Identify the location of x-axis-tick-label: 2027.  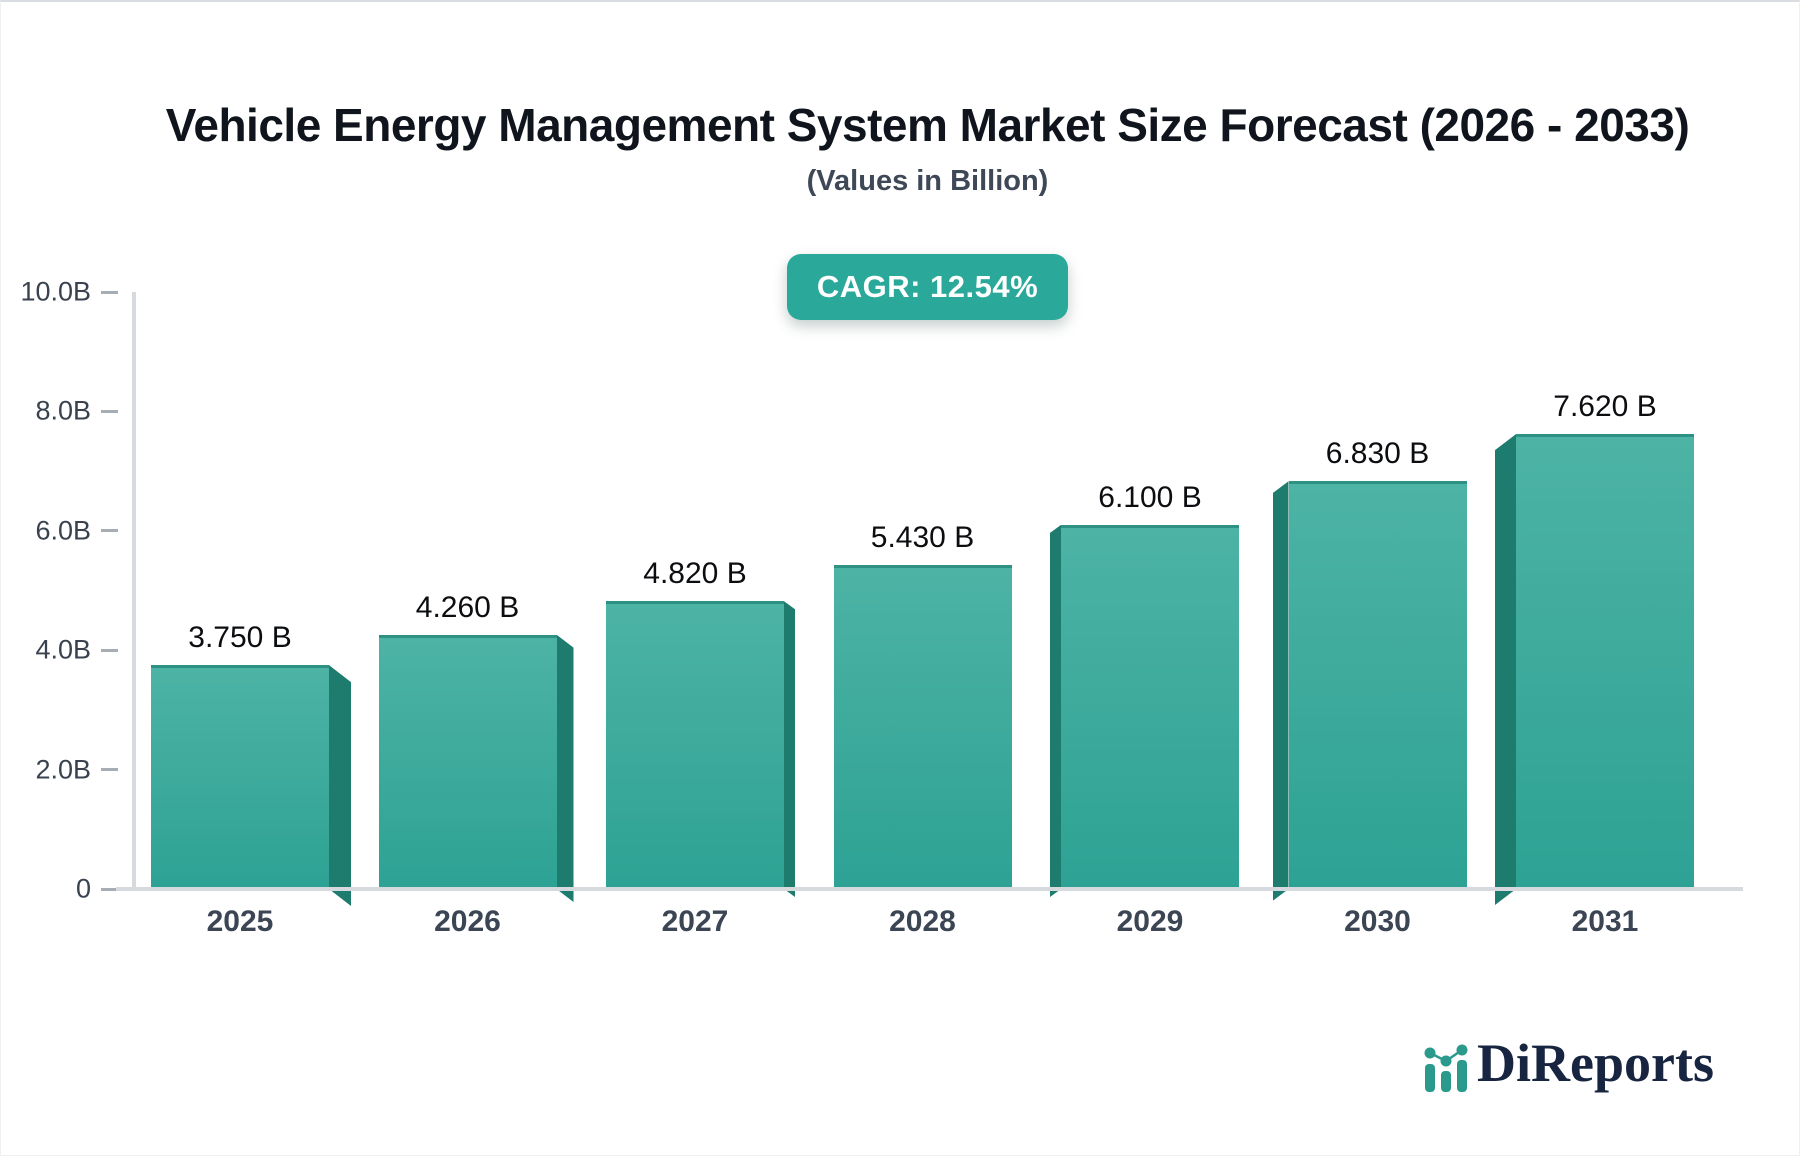
(695, 921).